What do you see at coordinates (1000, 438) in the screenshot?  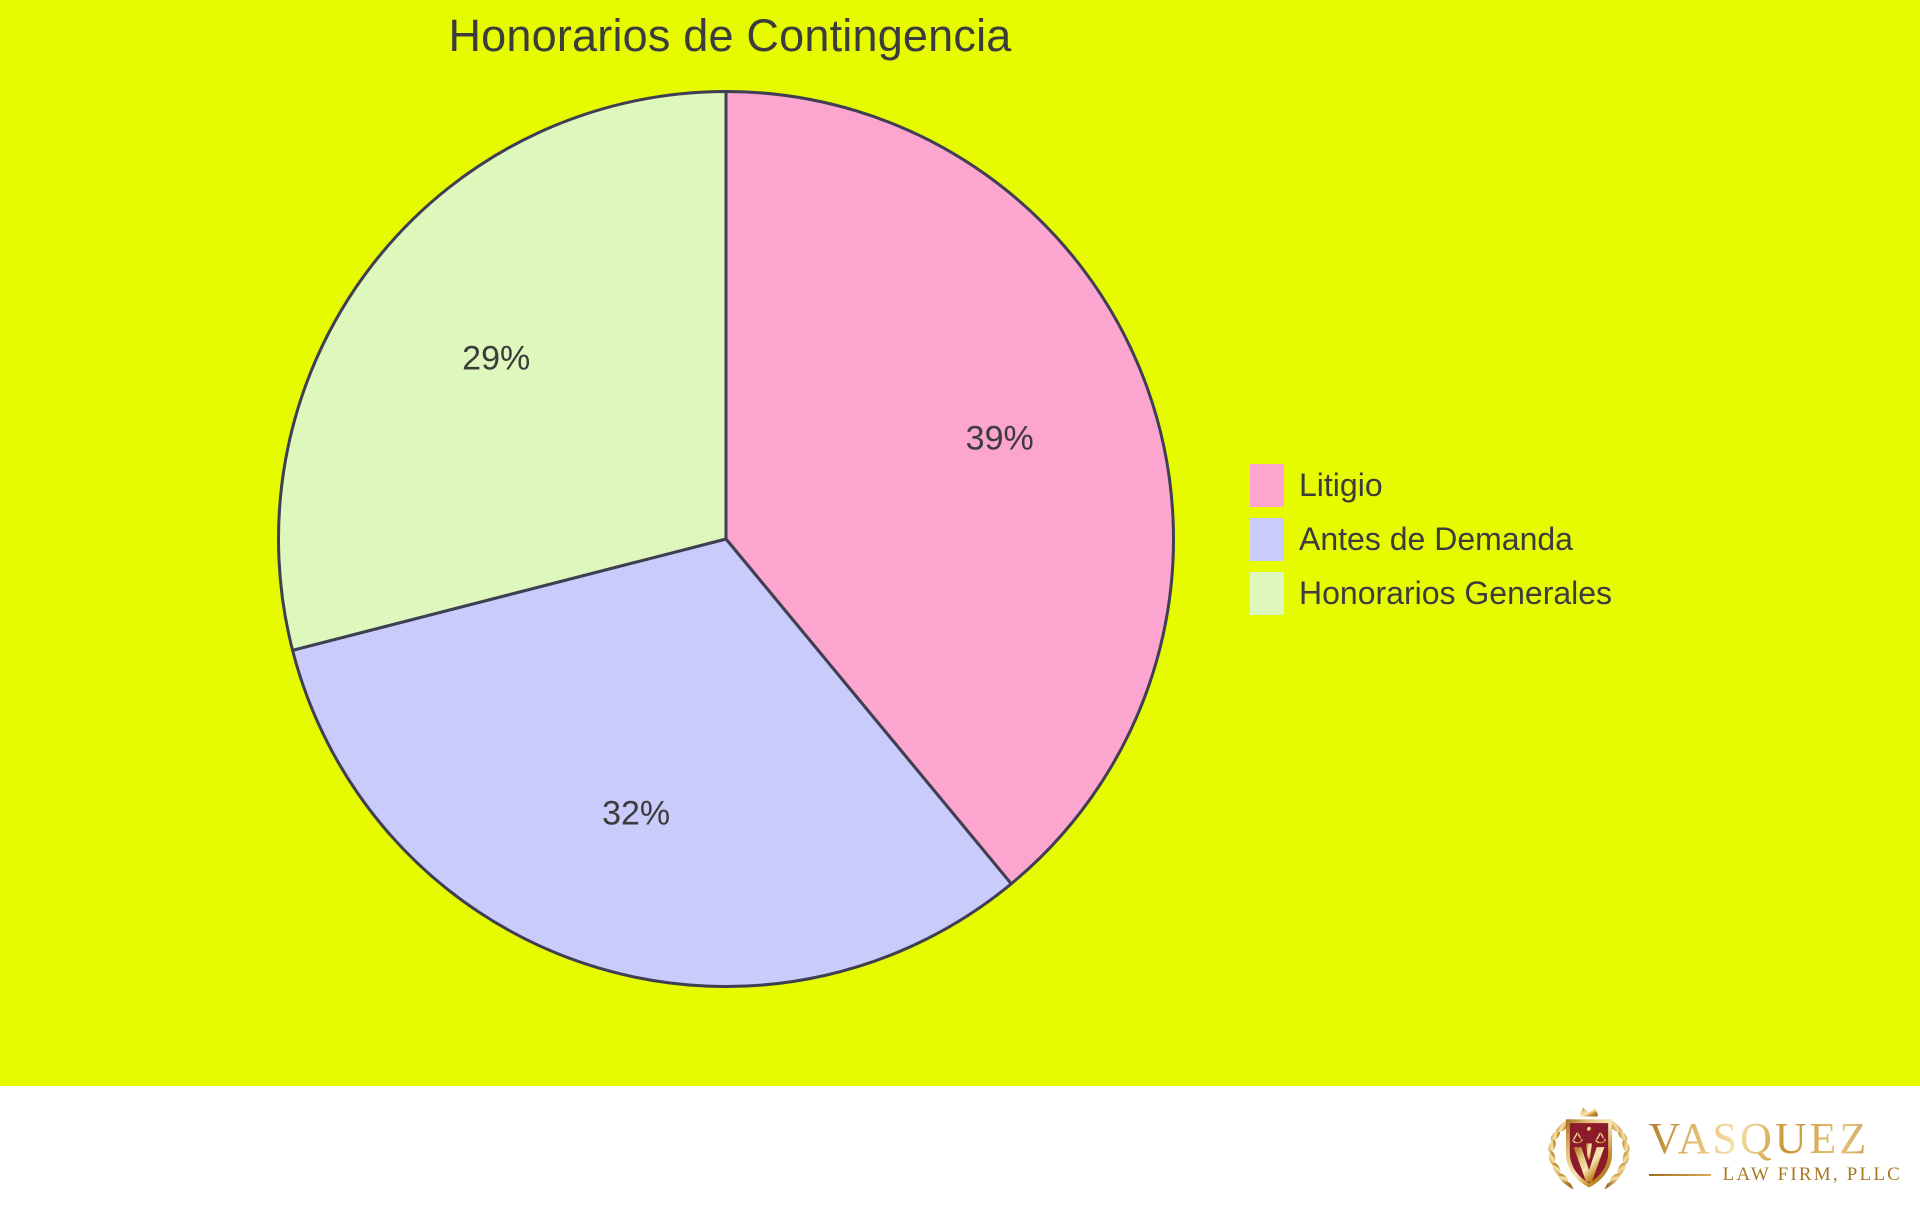 I see `pie-slice-label: 39%` at bounding box center [1000, 438].